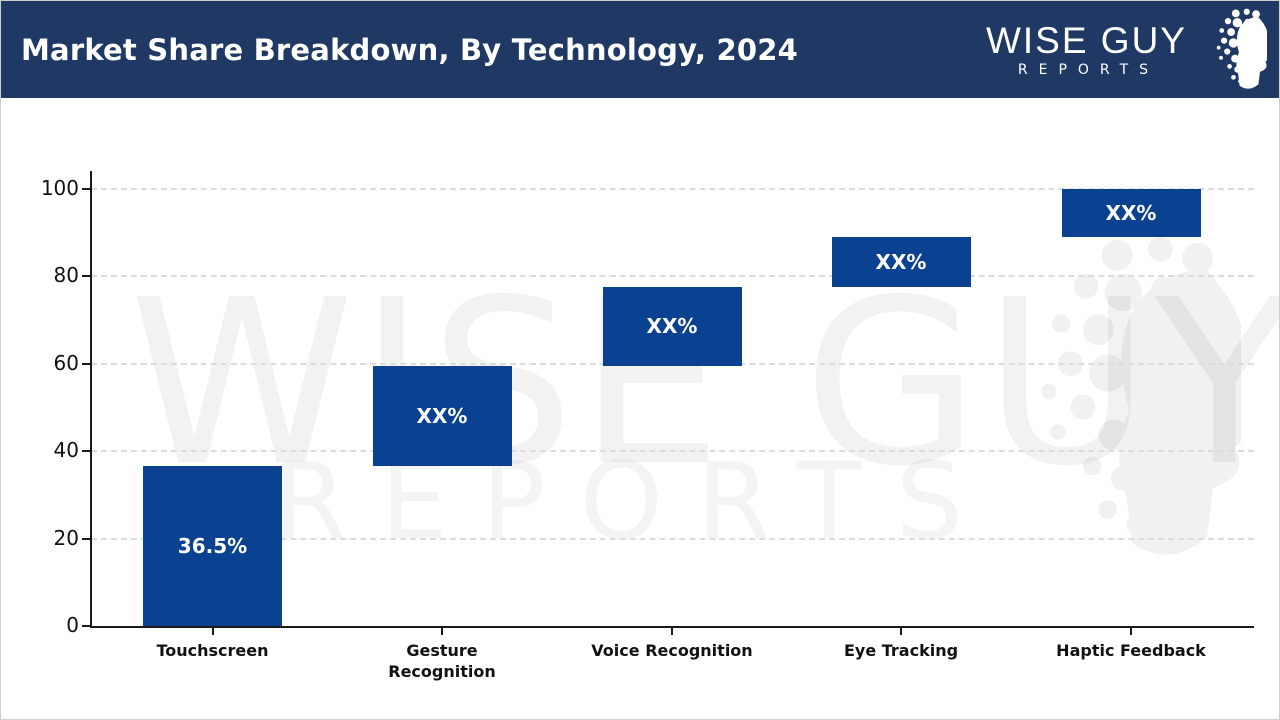 The width and height of the screenshot is (1280, 720). I want to click on logo-wordmark: WISE GUY REPORTS, so click(1086, 49).